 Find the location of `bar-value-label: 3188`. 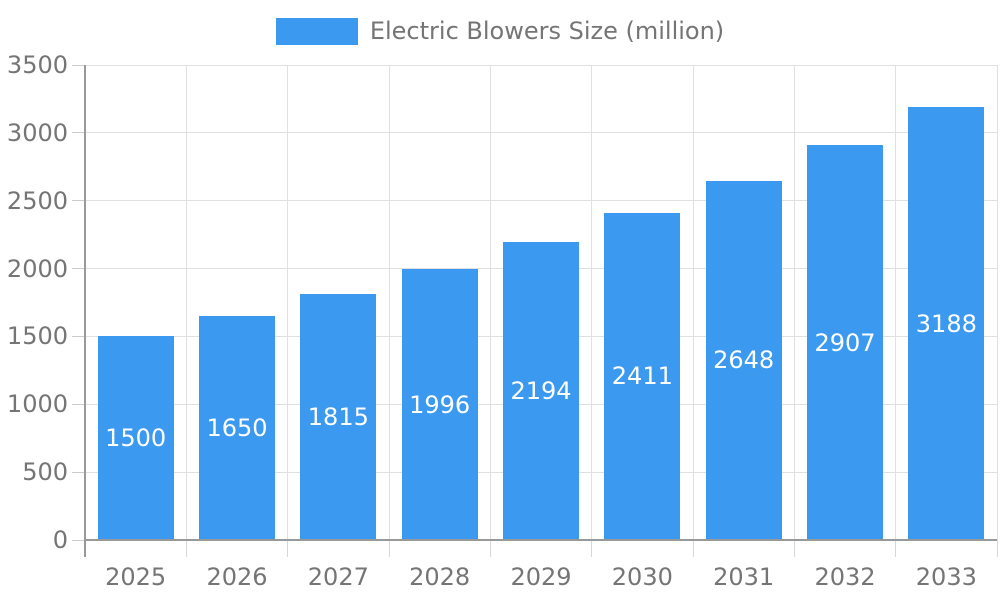

bar-value-label: 3188 is located at coordinates (946, 323).